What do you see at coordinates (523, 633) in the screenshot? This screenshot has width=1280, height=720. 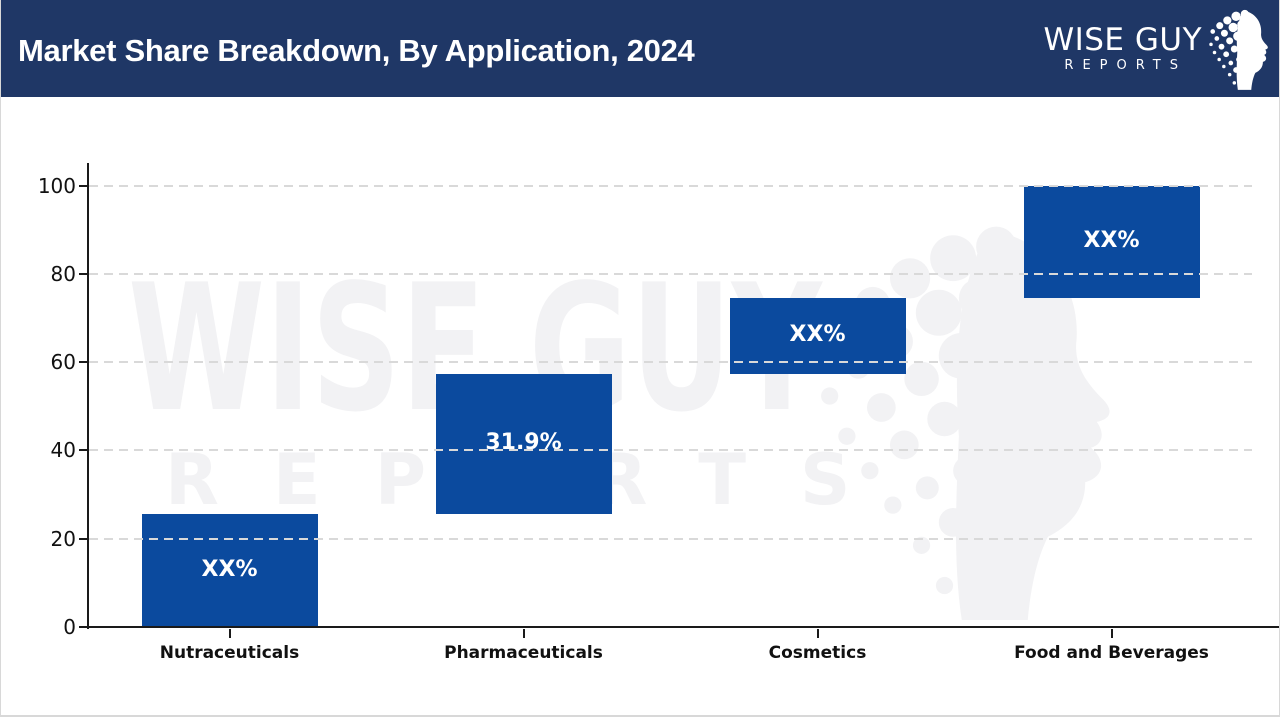 I see `x-tick-mark-pharmaceuticals` at bounding box center [523, 633].